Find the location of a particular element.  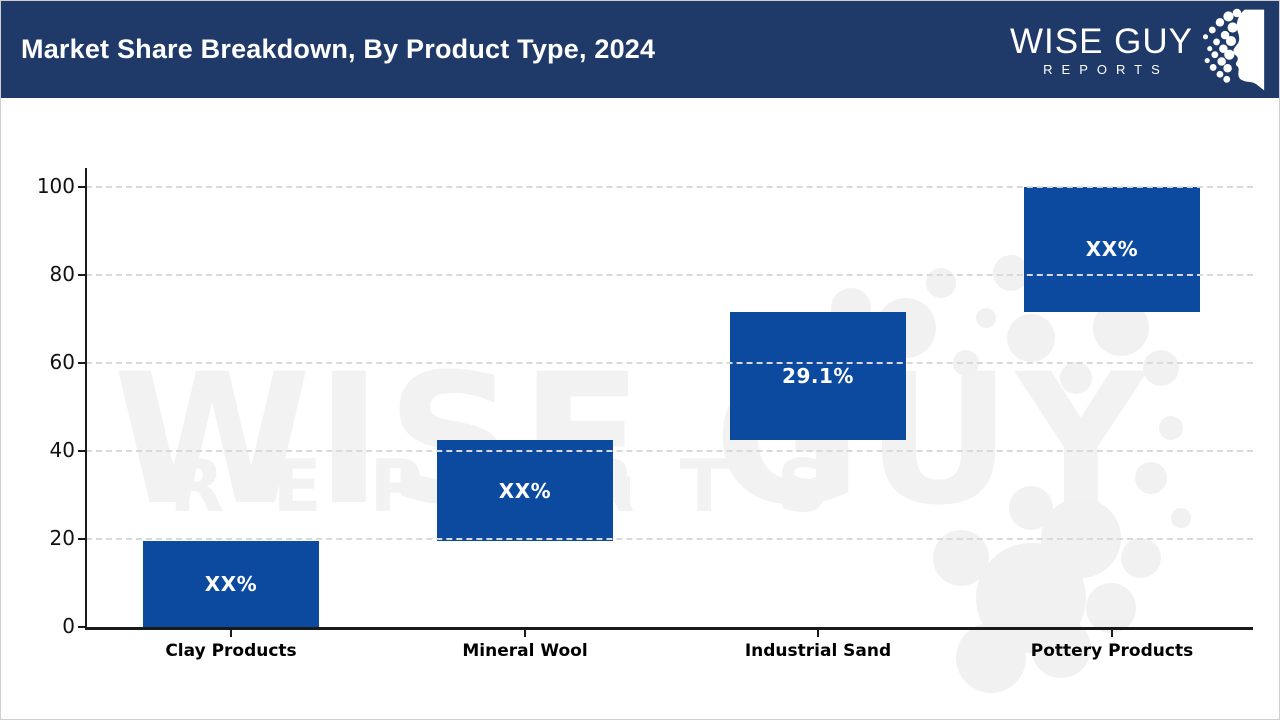

logo-face-icon is located at coordinates (1233, 49).